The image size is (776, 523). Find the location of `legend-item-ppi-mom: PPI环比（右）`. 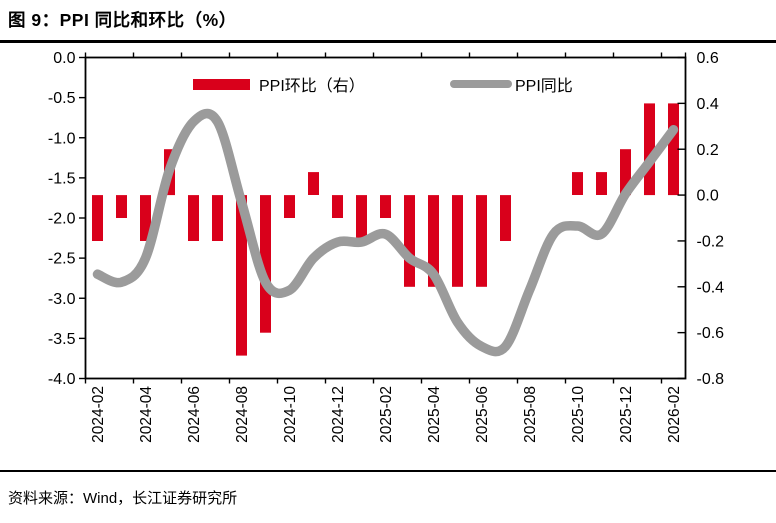

legend-item-ppi-mom: PPI环比（右） is located at coordinates (279, 84).